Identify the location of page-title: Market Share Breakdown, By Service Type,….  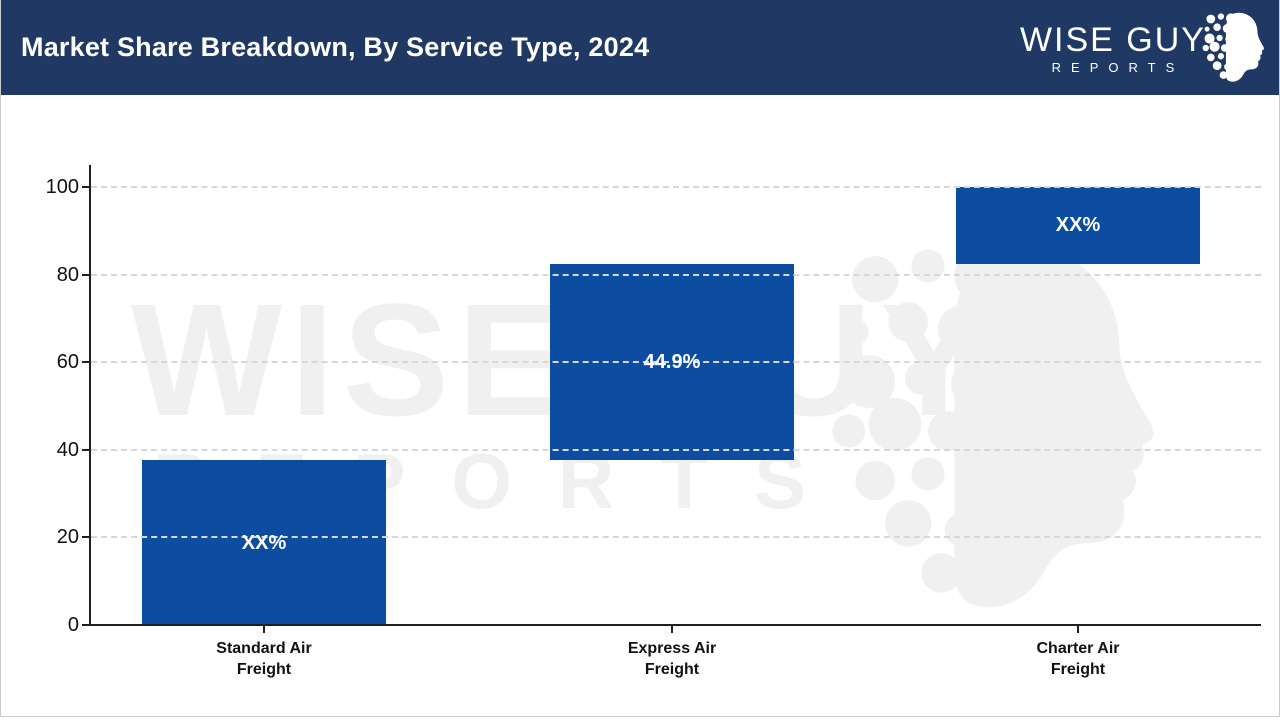
(335, 47).